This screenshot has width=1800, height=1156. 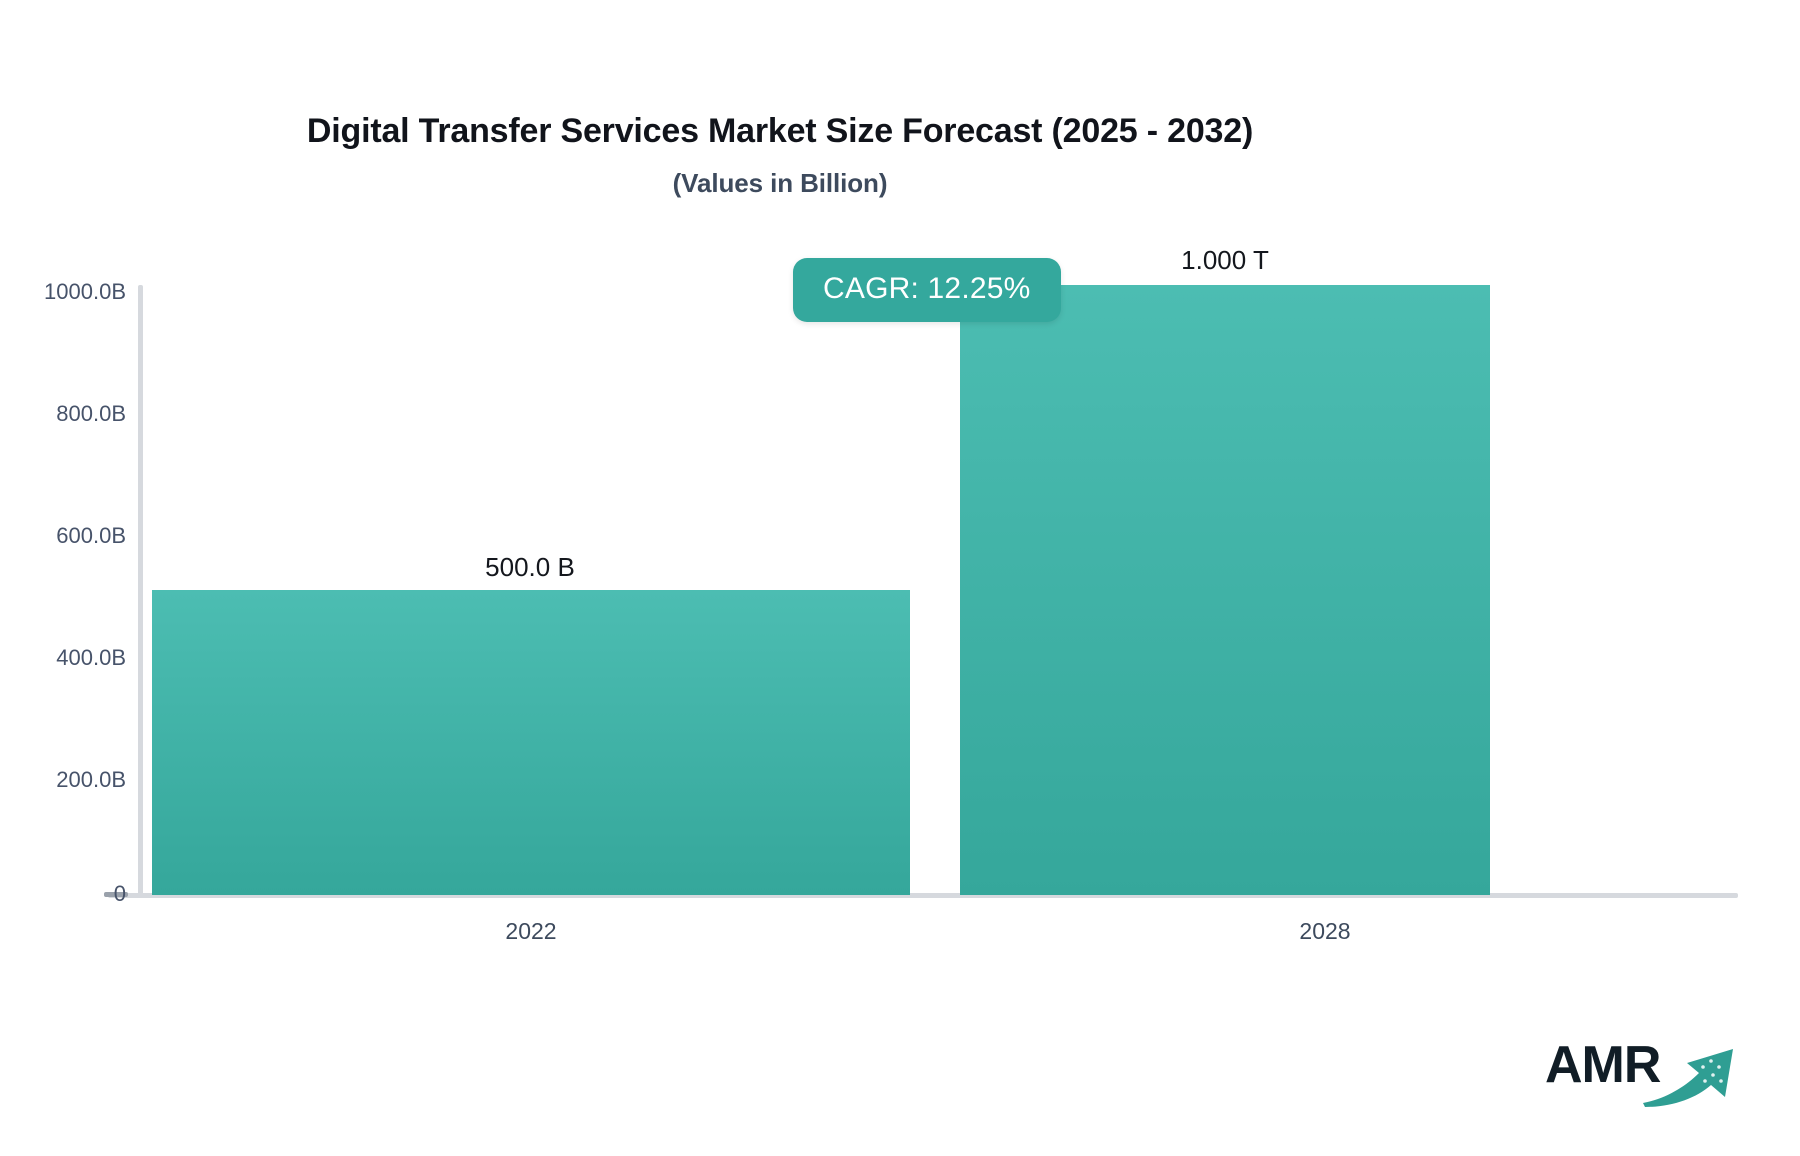 What do you see at coordinates (1325, 931) in the screenshot?
I see `x-tick-label-2028: 2028` at bounding box center [1325, 931].